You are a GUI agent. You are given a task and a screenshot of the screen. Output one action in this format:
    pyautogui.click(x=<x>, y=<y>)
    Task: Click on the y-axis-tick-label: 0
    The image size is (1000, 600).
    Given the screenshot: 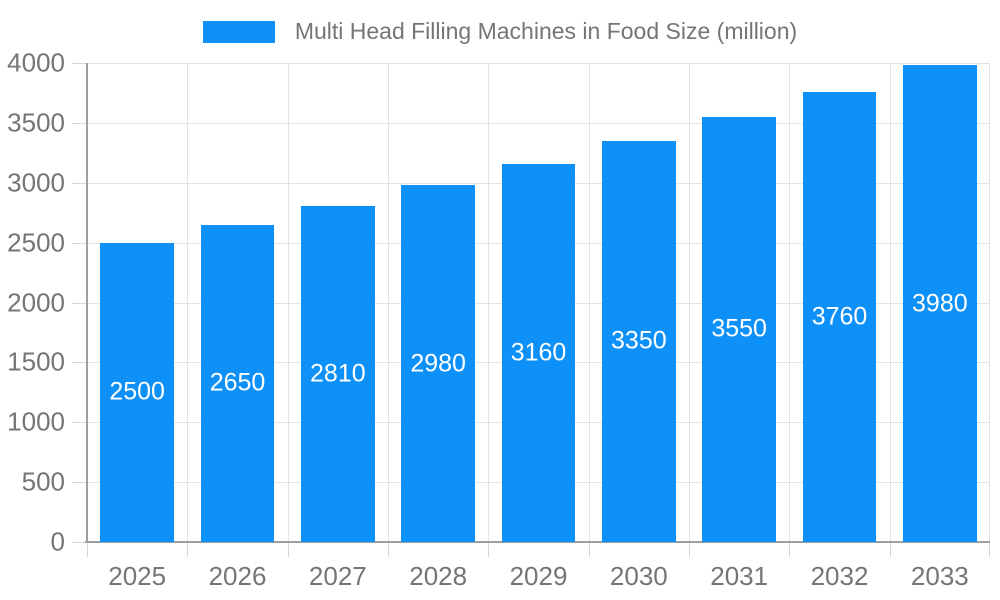 What is the action you would take?
    pyautogui.click(x=57, y=541)
    